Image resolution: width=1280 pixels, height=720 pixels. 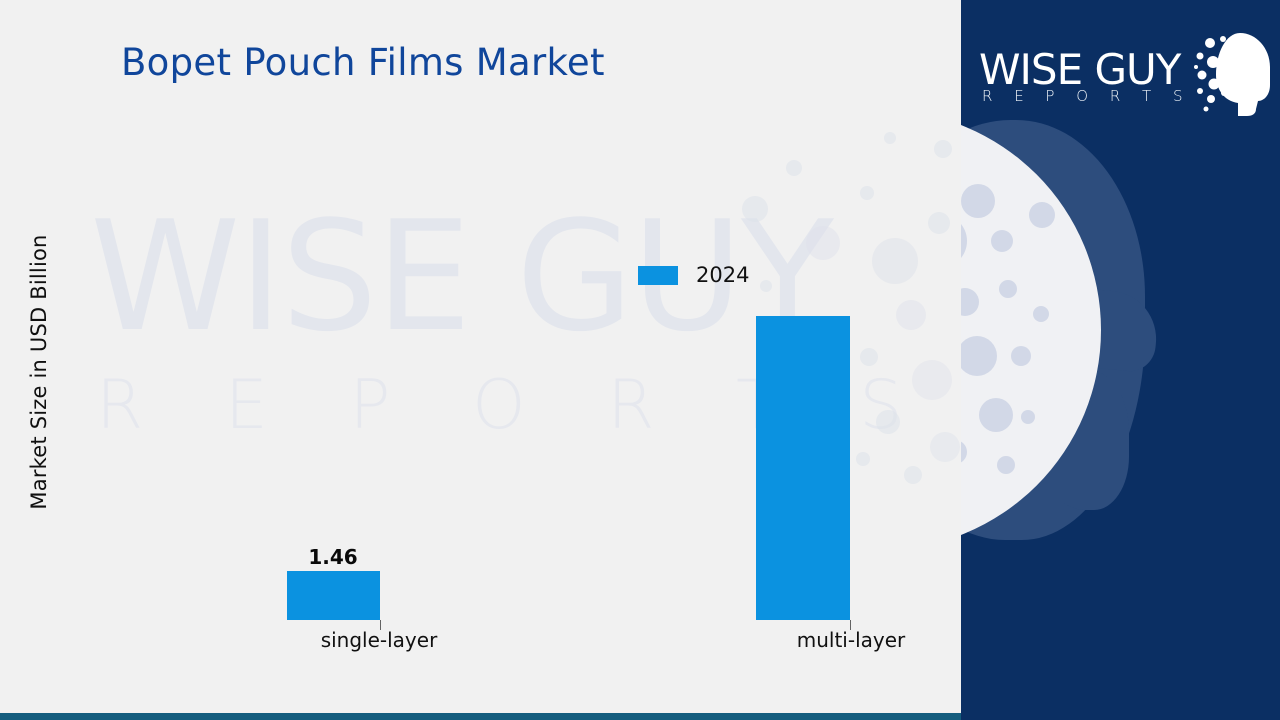 What do you see at coordinates (379, 640) in the screenshot?
I see `category-label-single-layer: single-layer` at bounding box center [379, 640].